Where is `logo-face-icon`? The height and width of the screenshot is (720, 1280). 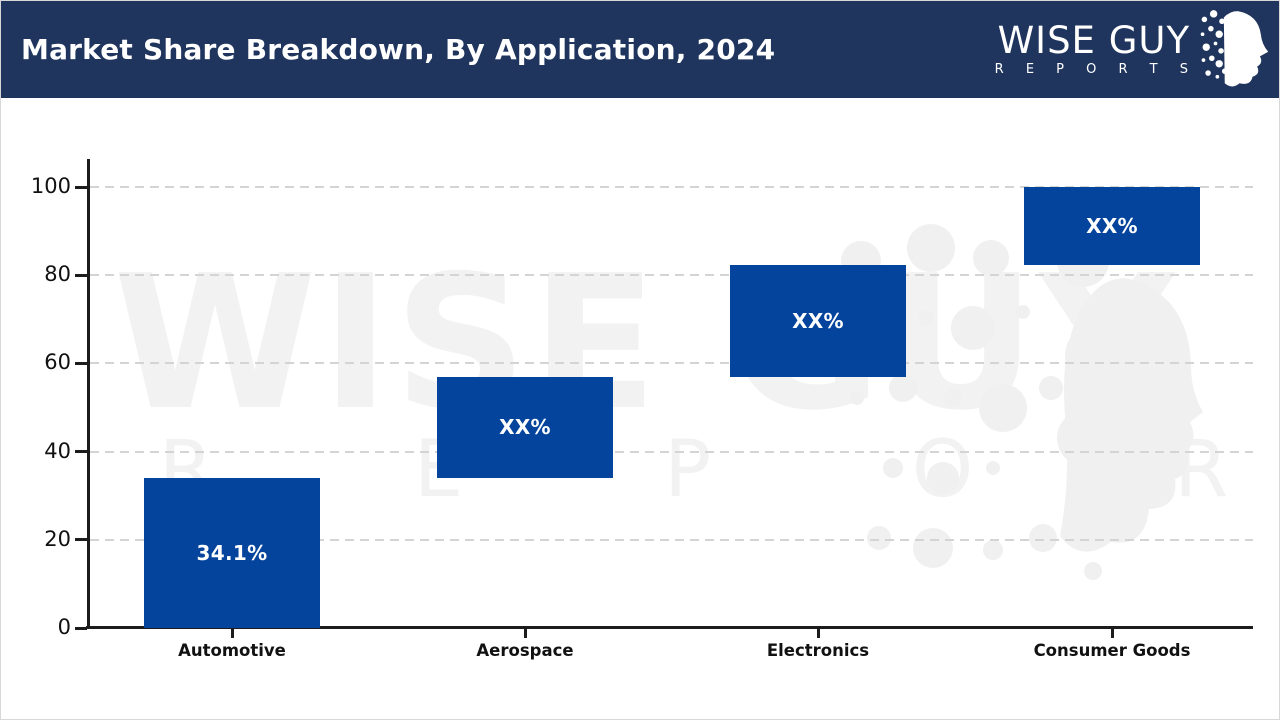
logo-face-icon is located at coordinates (1234, 48).